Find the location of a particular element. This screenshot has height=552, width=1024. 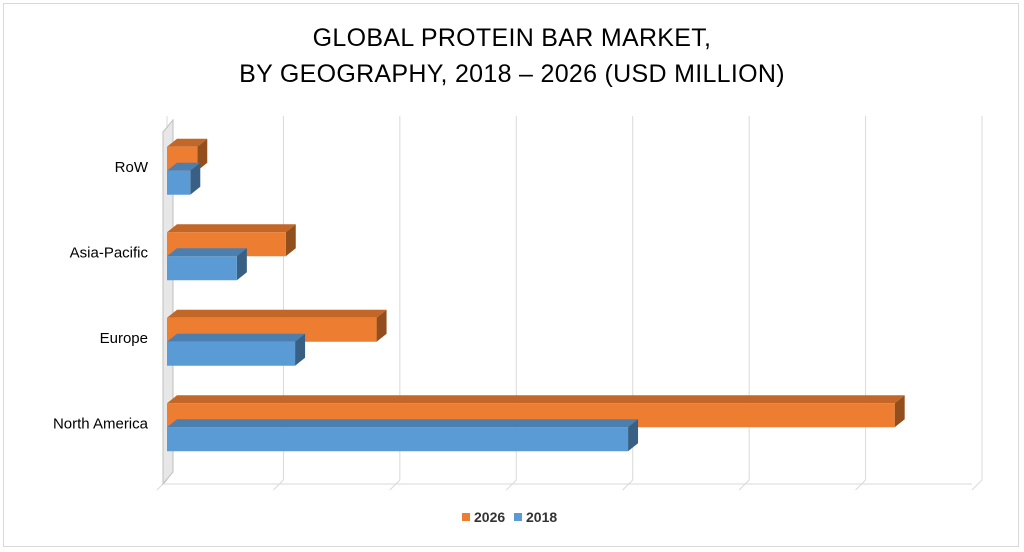

bar-2018-Asia-Pacific is located at coordinates (202, 268).